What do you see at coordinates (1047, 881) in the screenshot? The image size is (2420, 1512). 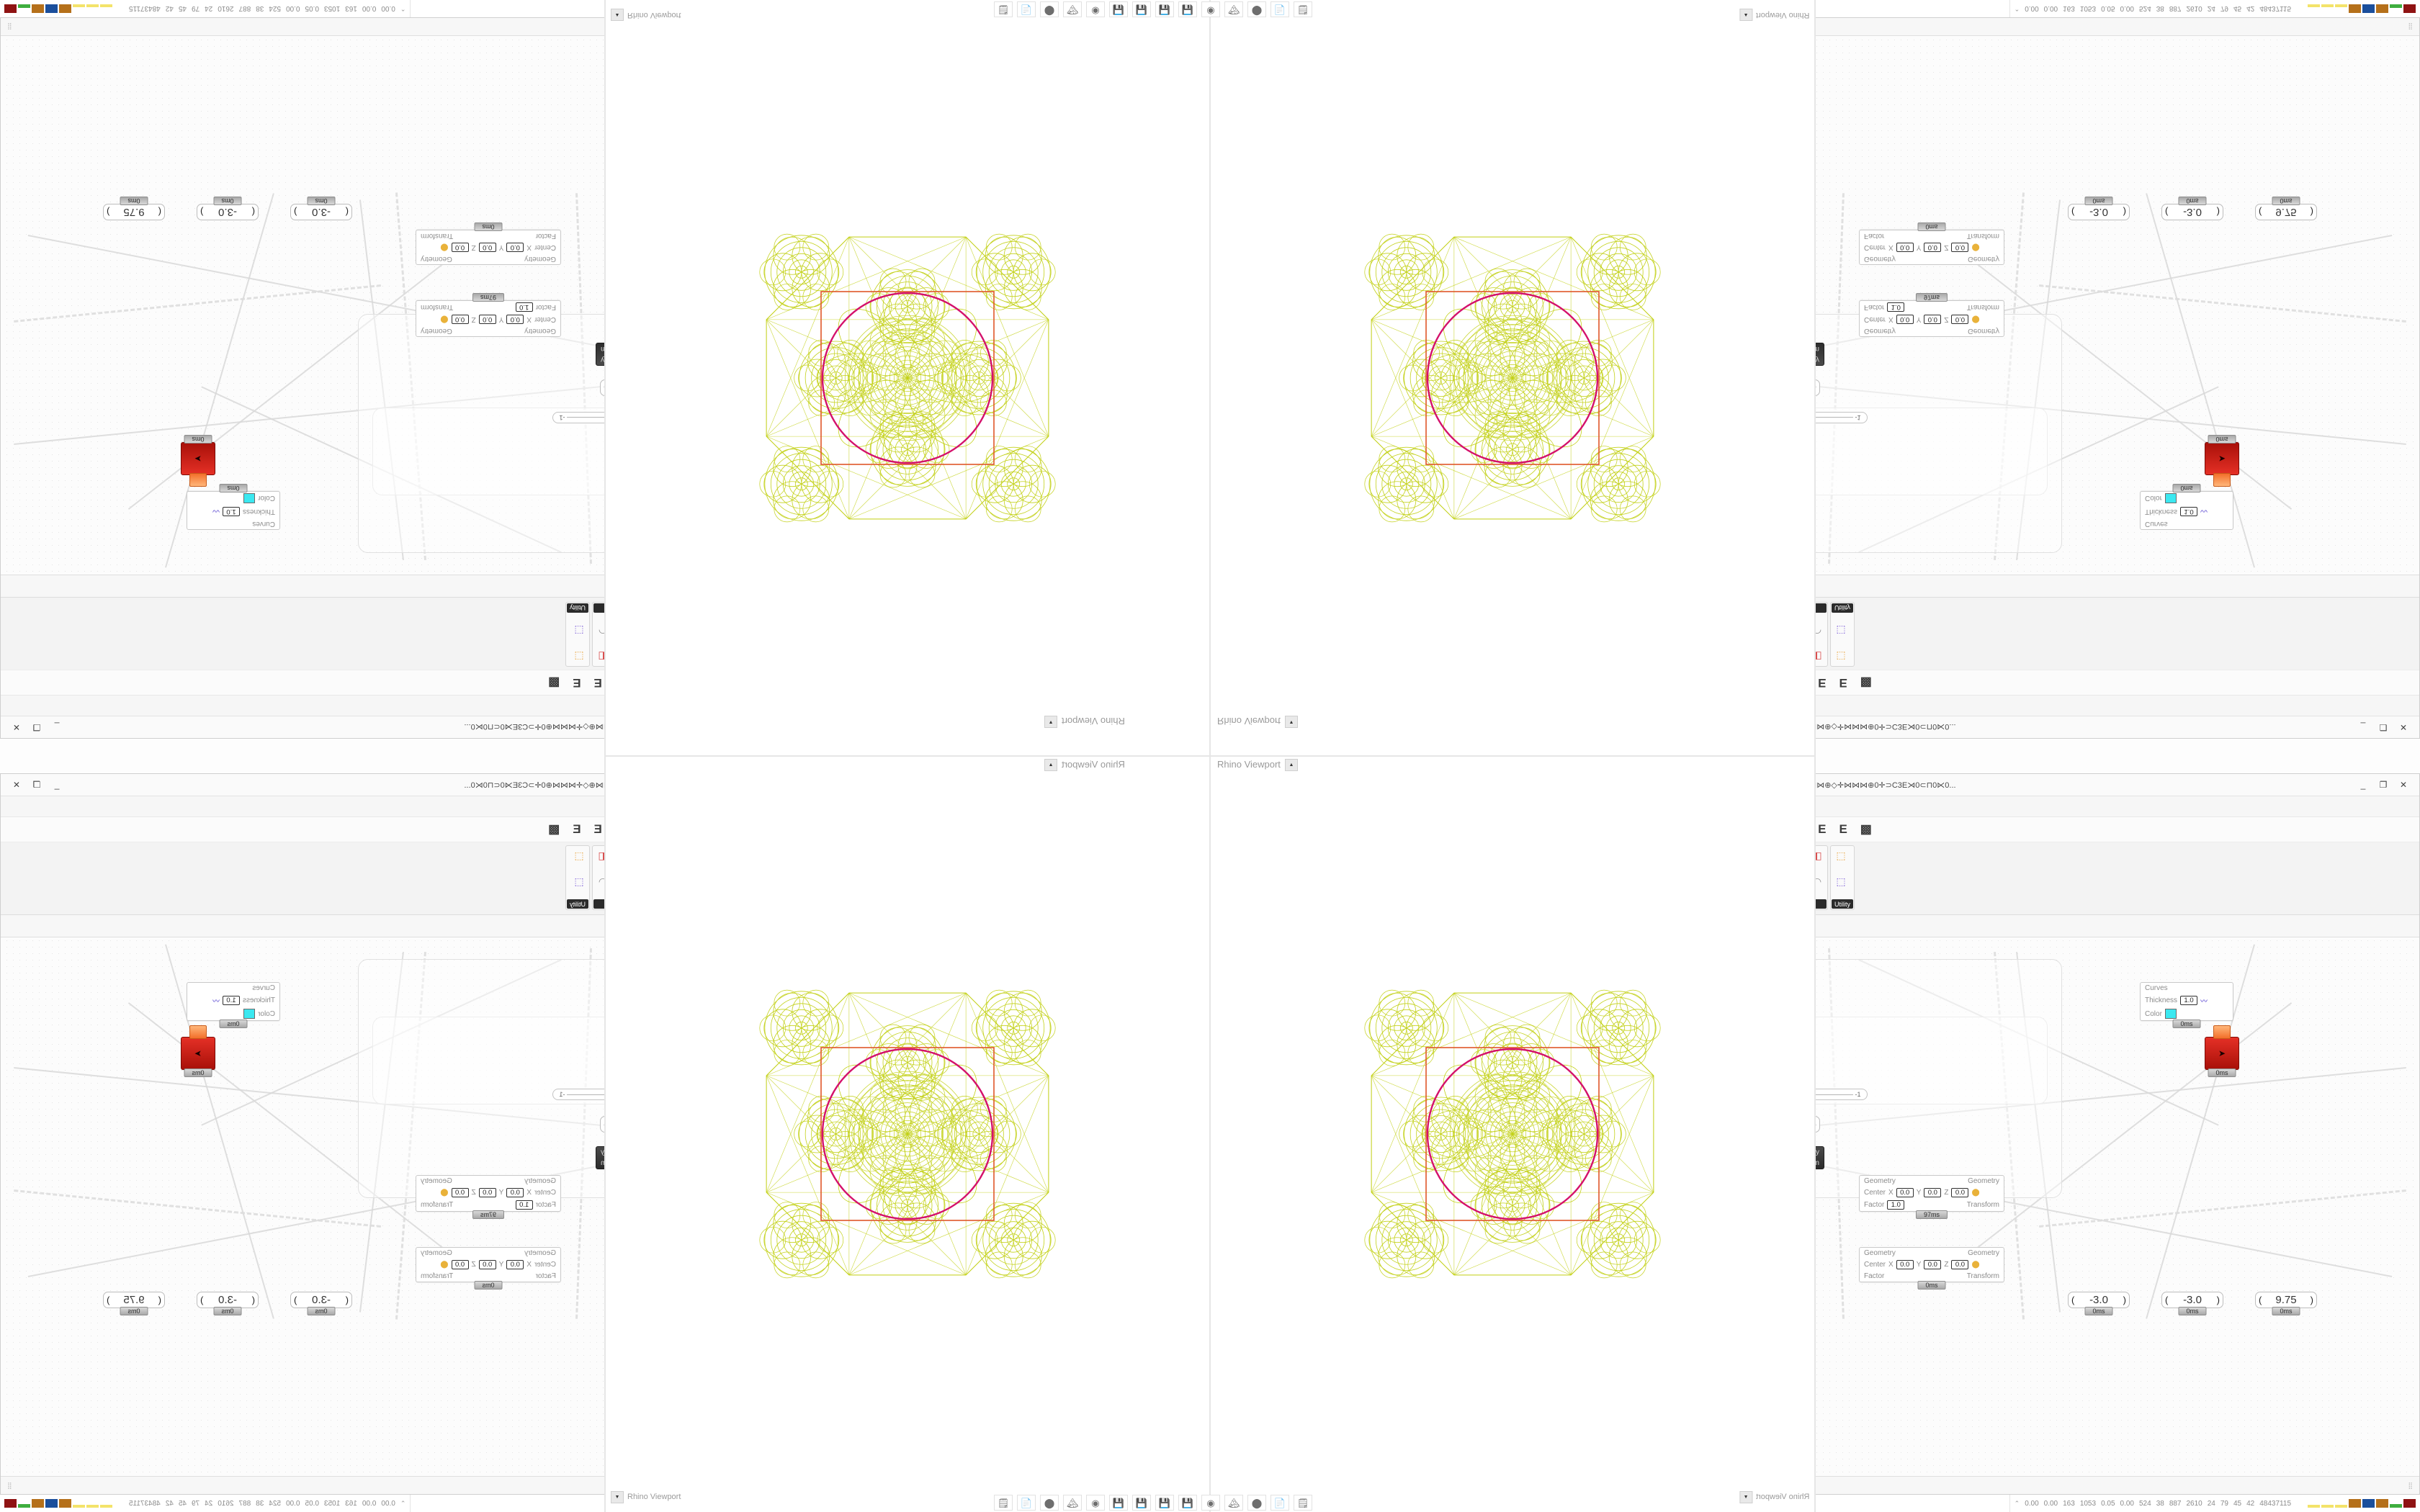 I see `ribbon-icon-2-1: ◰` at bounding box center [1047, 881].